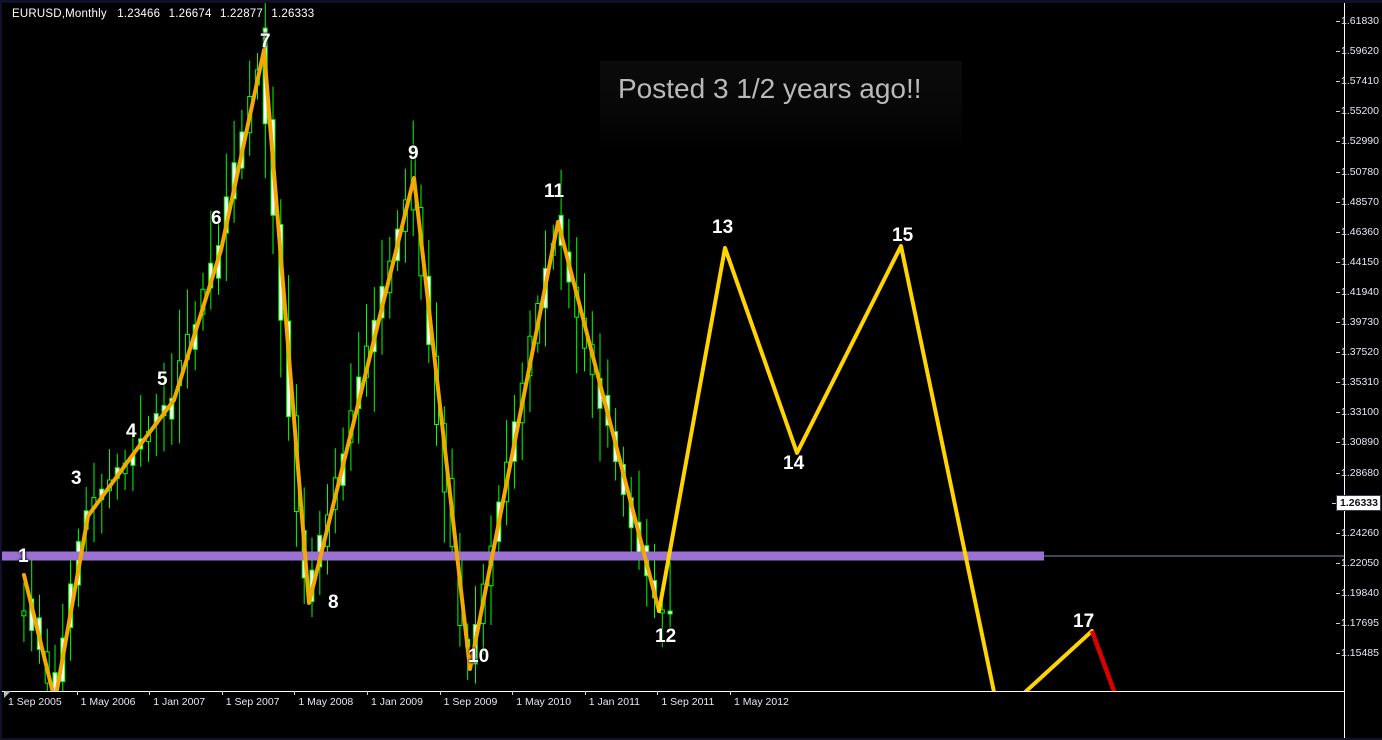  I want to click on price-tick-label: 1.33100, so click(1358, 412).